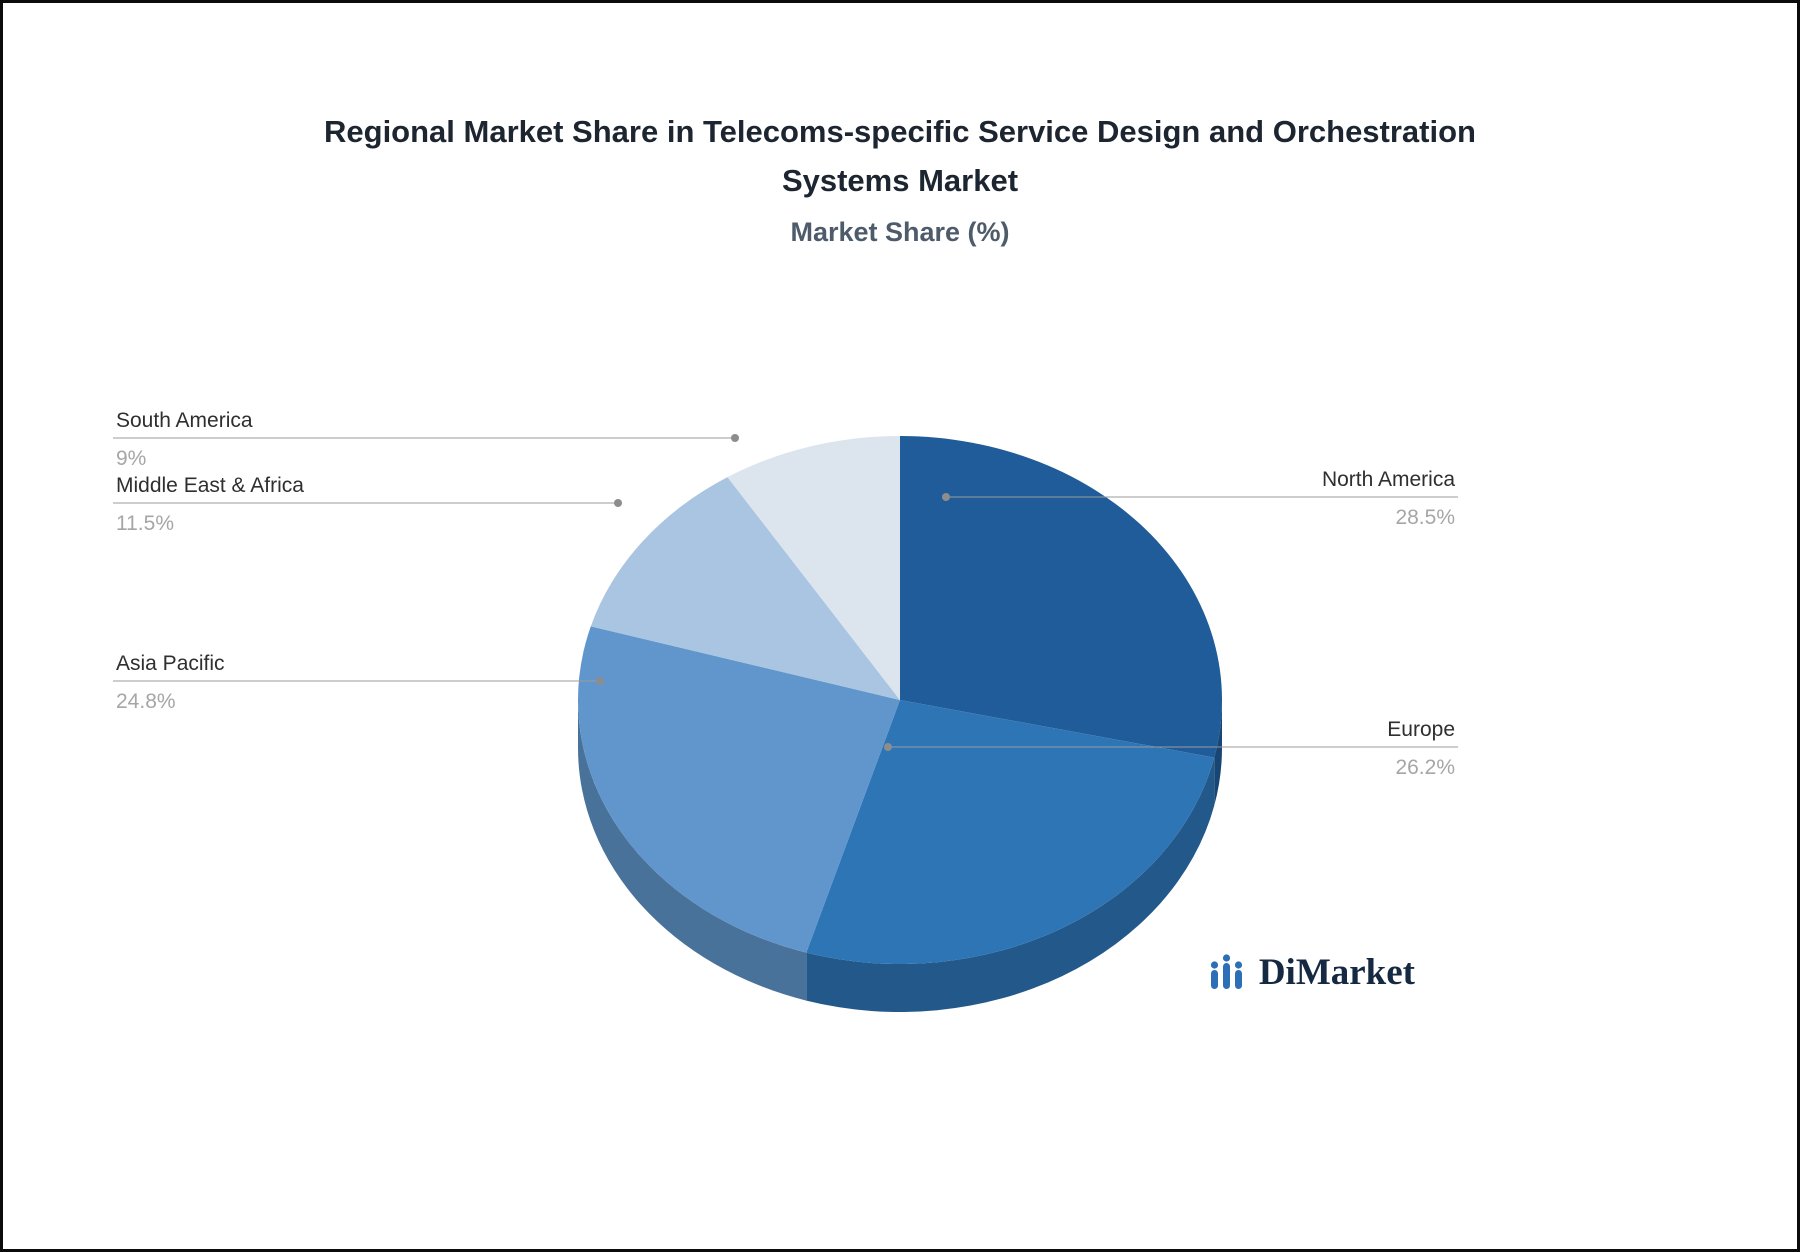 The width and height of the screenshot is (1800, 1252). Describe the element at coordinates (131, 458) in the screenshot. I see `slice-value-south-america: 9%` at that location.